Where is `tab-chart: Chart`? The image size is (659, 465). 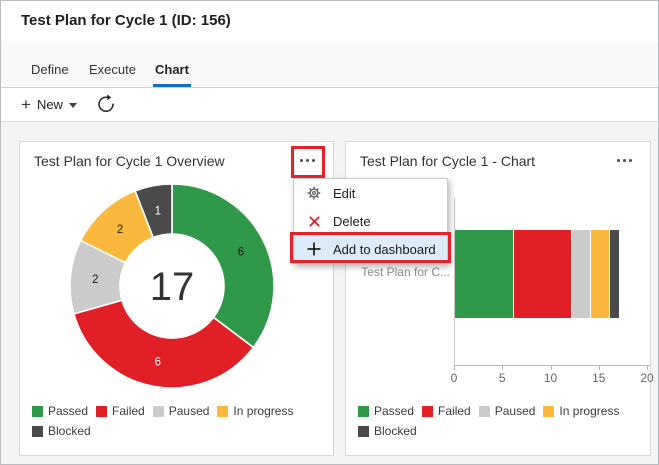
tab-chart: Chart is located at coordinates (172, 64).